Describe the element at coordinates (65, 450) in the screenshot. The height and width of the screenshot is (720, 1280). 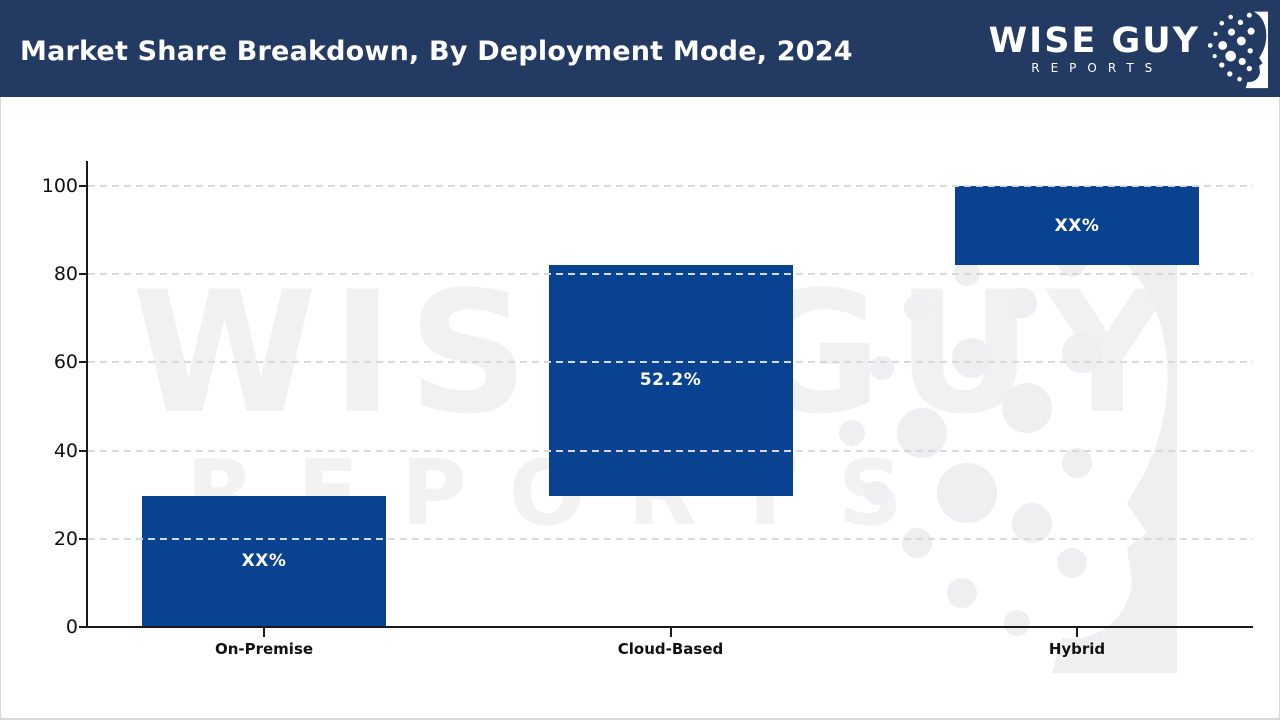
I see `y-tick-label-40: 40` at that location.